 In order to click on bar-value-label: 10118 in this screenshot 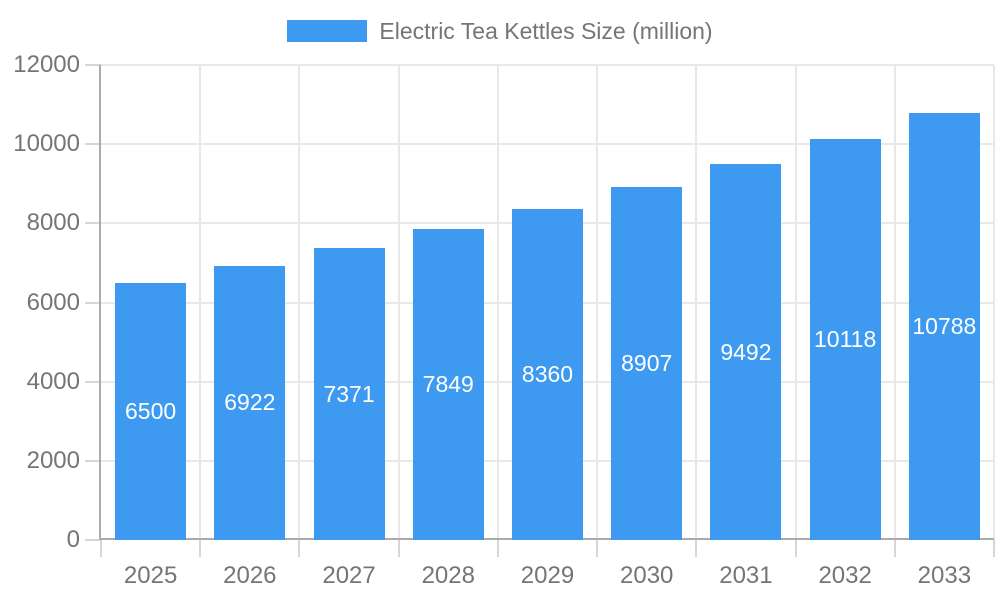, I will do `click(845, 339)`.